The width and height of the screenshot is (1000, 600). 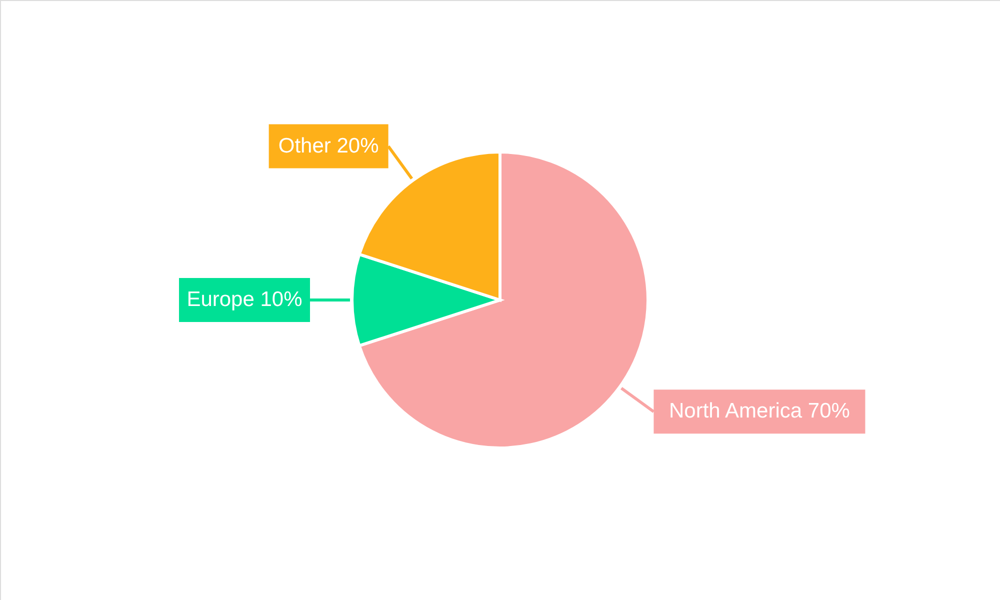 What do you see at coordinates (759, 411) in the screenshot?
I see `slice-label: North America 70%` at bounding box center [759, 411].